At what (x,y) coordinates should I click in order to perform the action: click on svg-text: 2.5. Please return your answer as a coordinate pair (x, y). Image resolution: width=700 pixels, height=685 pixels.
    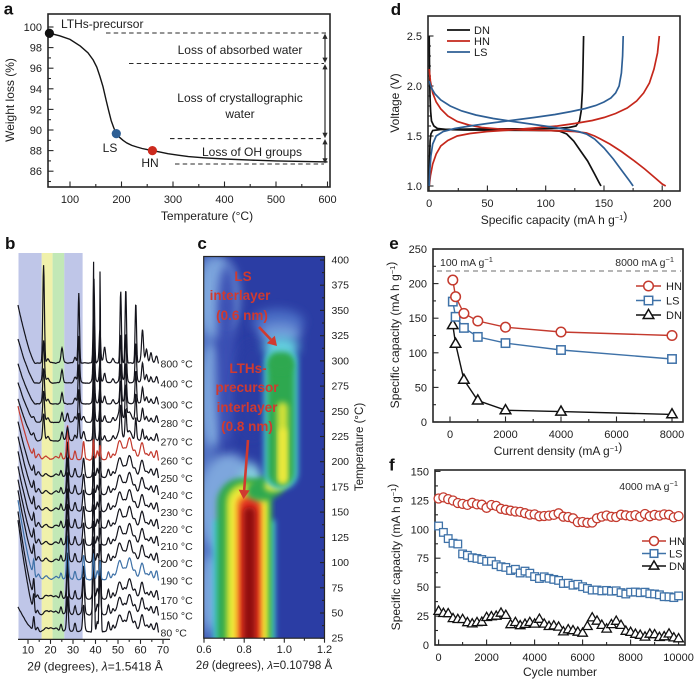
    Looking at the image, I should click on (414, 37).